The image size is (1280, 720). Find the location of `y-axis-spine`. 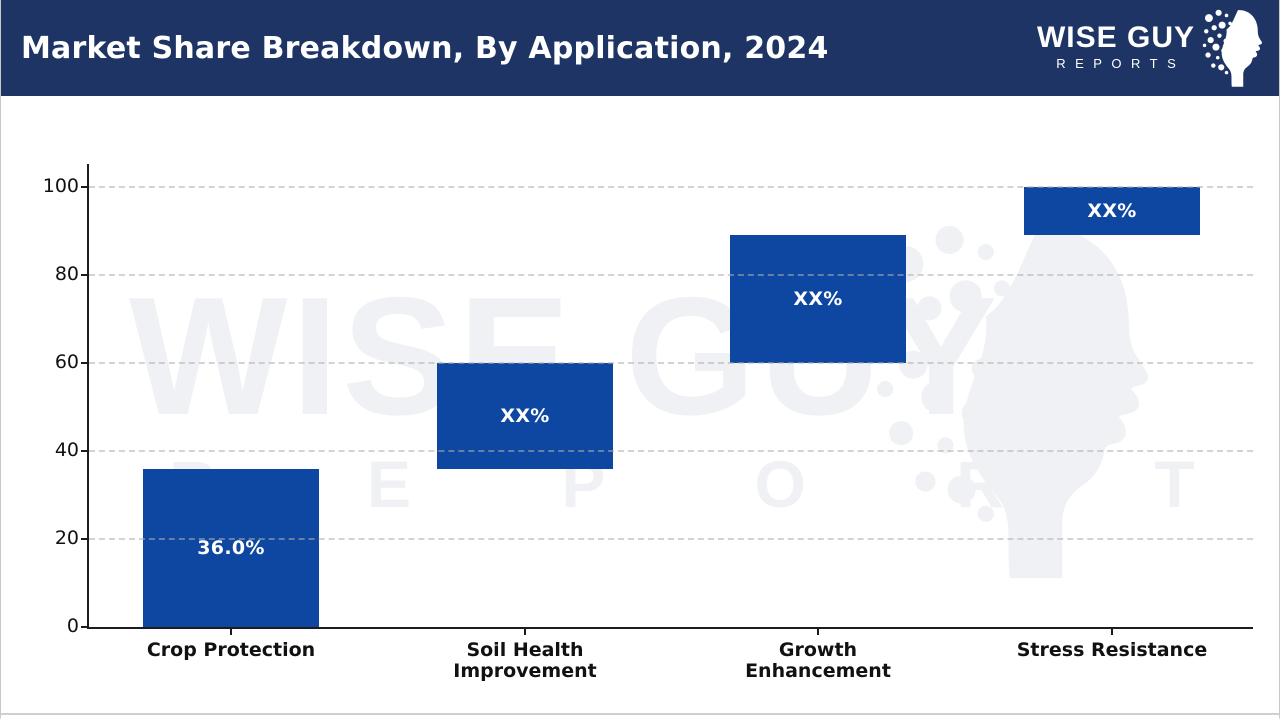

y-axis-spine is located at coordinates (88, 396).